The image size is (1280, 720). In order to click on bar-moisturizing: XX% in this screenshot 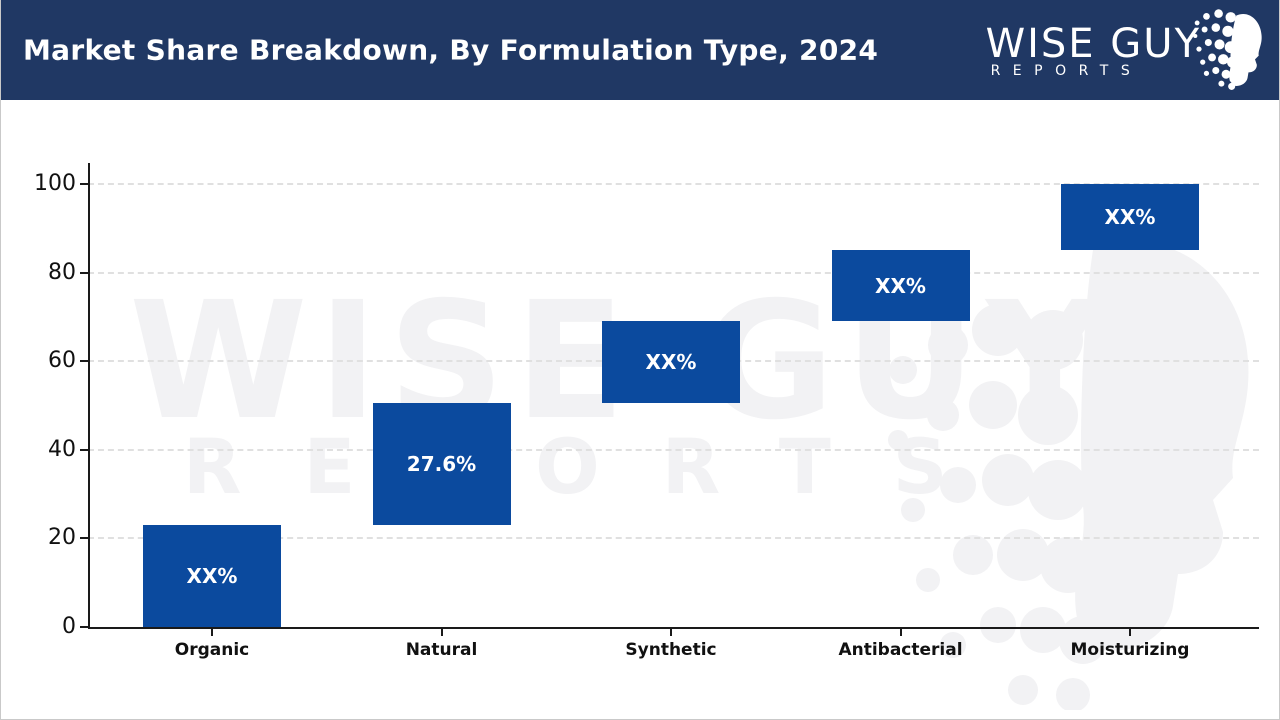, I will do `click(1130, 217)`.